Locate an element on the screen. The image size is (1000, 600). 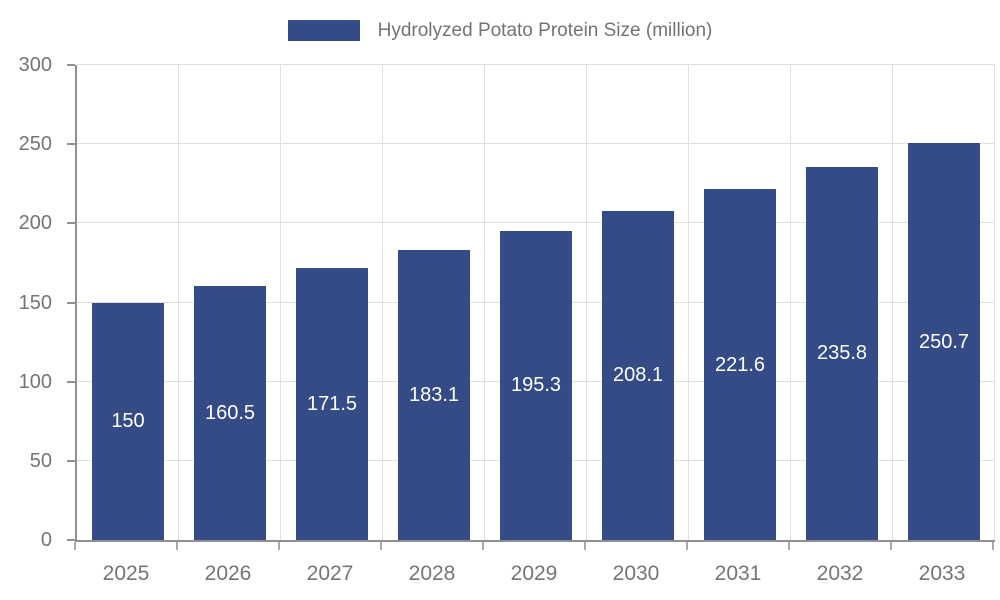
bar-2027 is located at coordinates (332, 404).